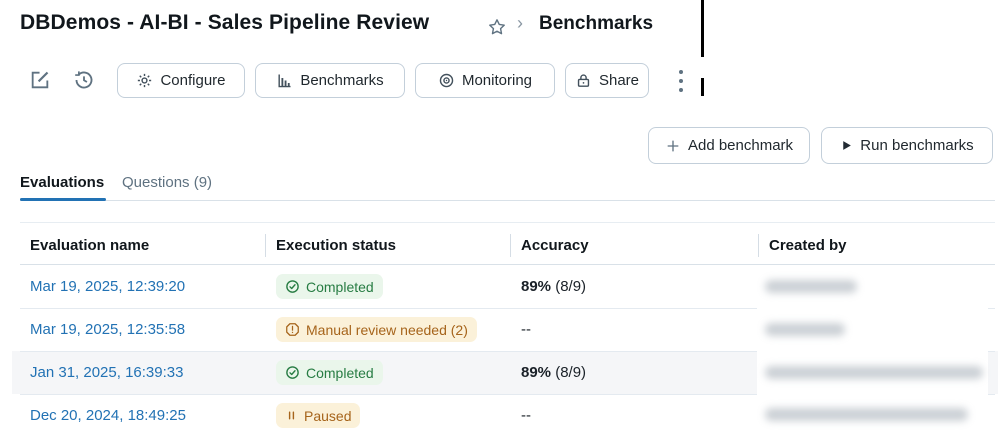 The image size is (998, 438). I want to click on favorite-star-button, so click(497, 27).